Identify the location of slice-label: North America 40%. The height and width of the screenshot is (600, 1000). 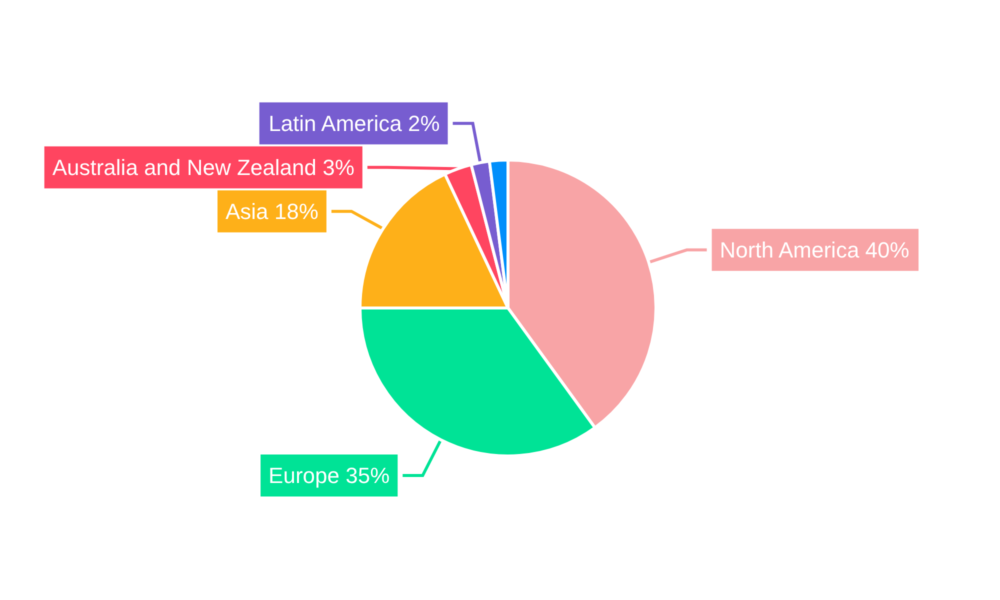
(815, 249).